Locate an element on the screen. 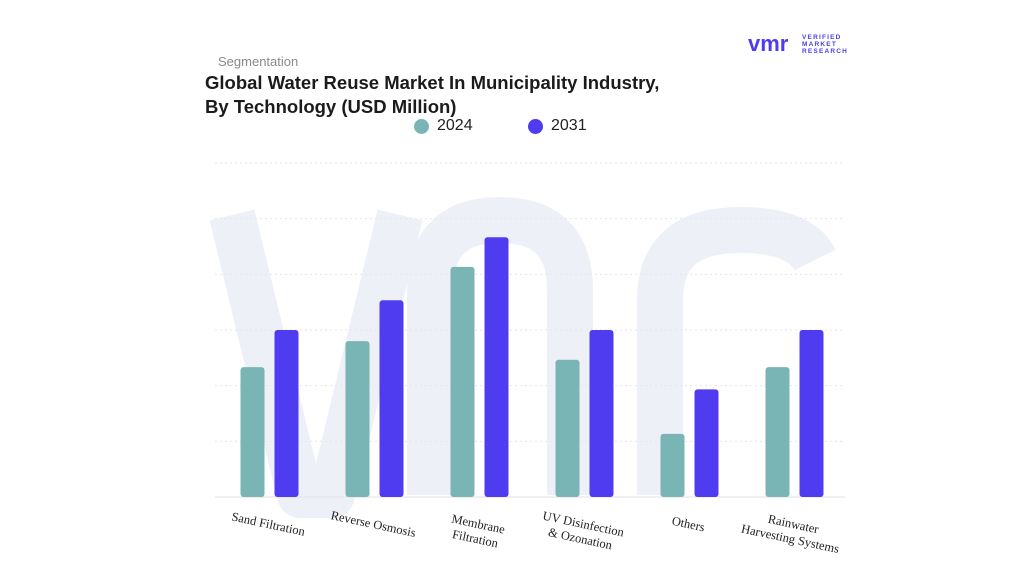 The width and height of the screenshot is (1024, 576). x-tick-label-4: Others is located at coordinates (689, 524).